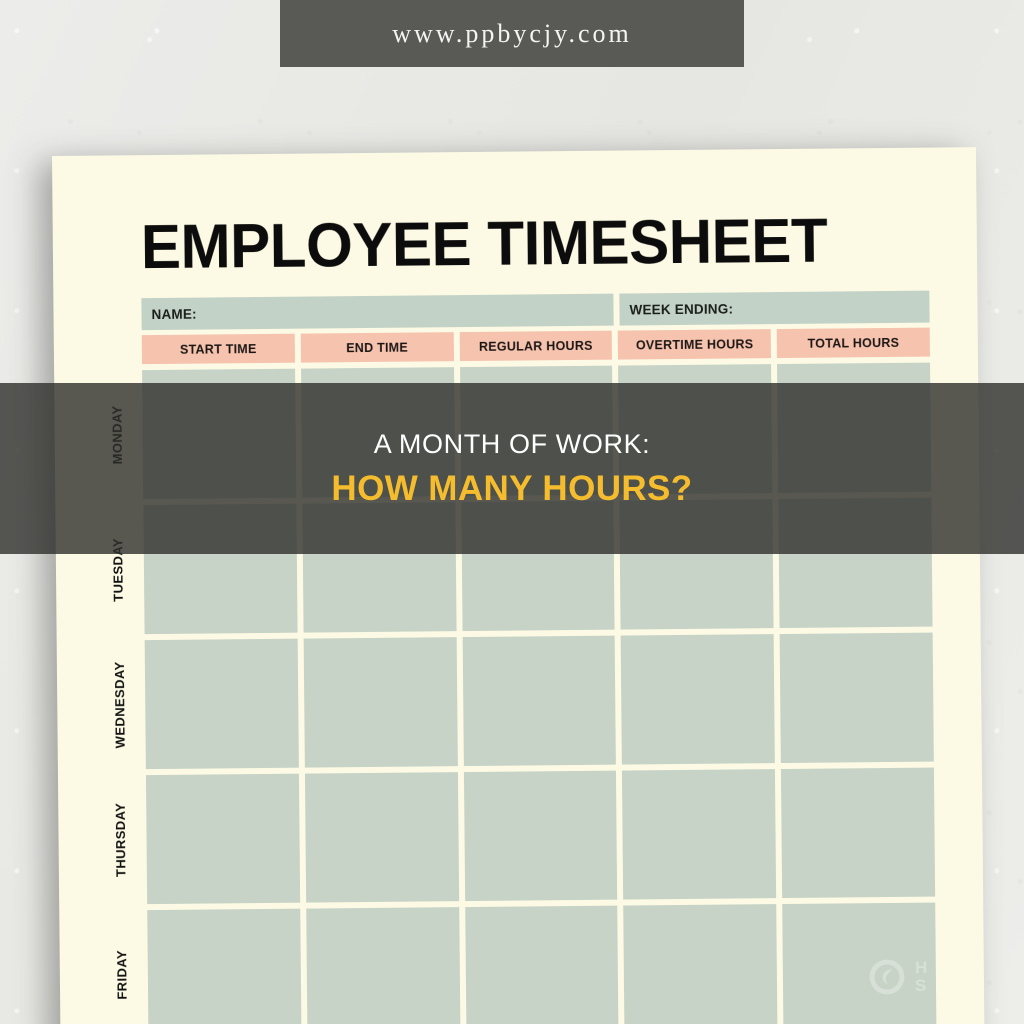 The height and width of the screenshot is (1024, 1024). What do you see at coordinates (381, 837) in the screenshot?
I see `cell-thursday-end-time` at bounding box center [381, 837].